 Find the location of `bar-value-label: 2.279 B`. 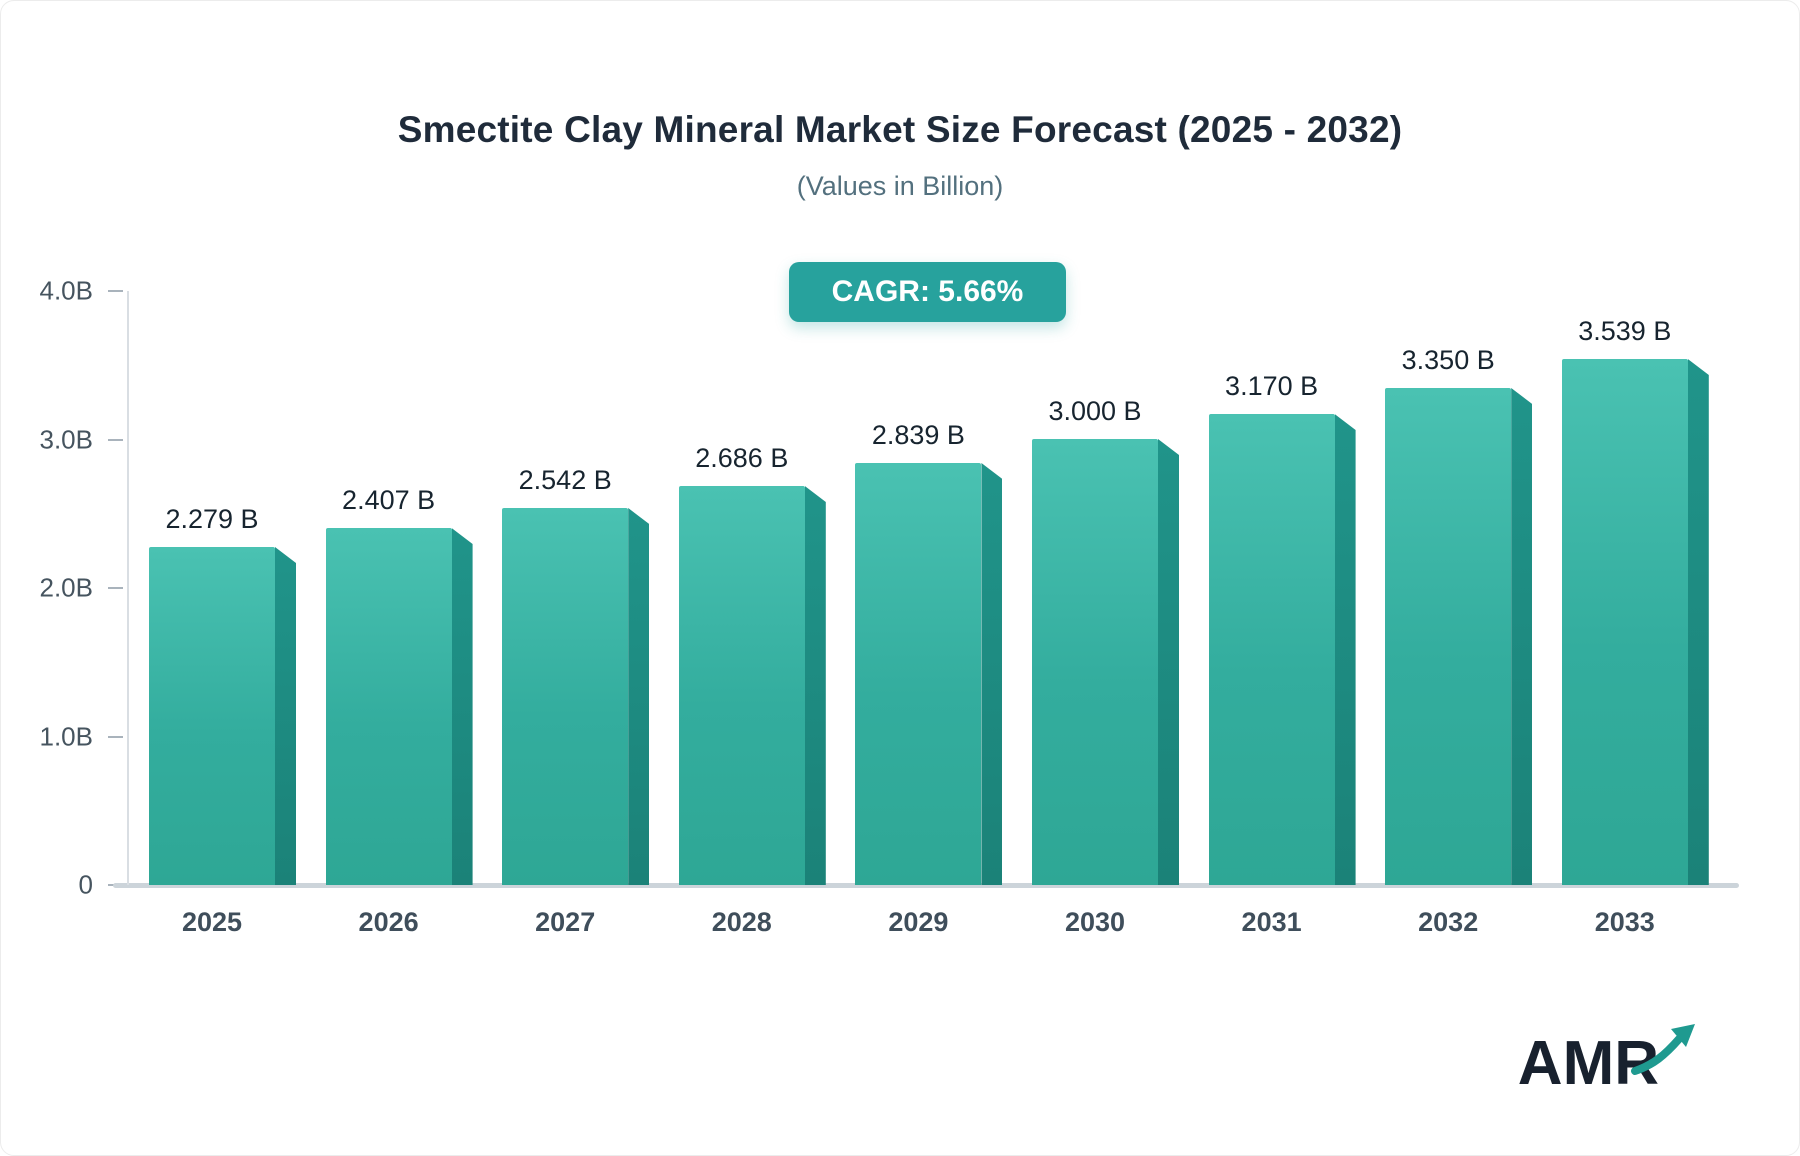

bar-value-label: 2.279 B is located at coordinates (212, 519).